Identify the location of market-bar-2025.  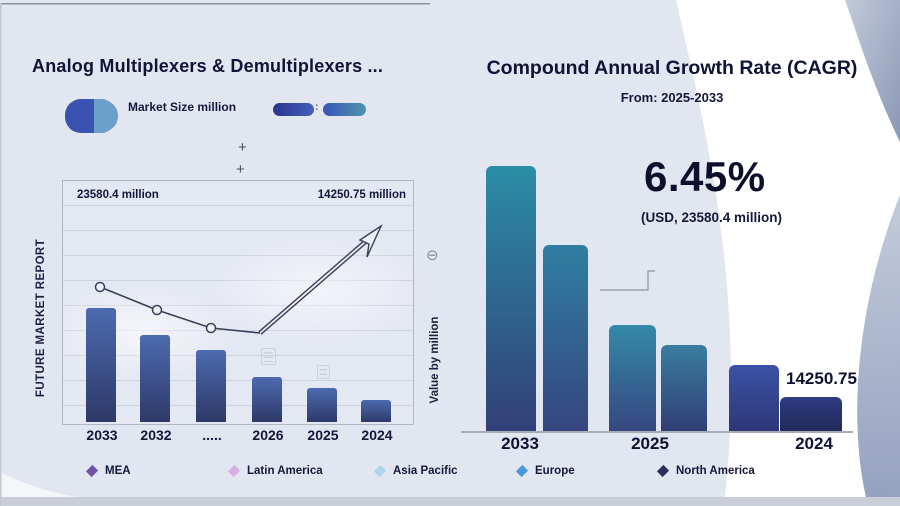
(322, 405).